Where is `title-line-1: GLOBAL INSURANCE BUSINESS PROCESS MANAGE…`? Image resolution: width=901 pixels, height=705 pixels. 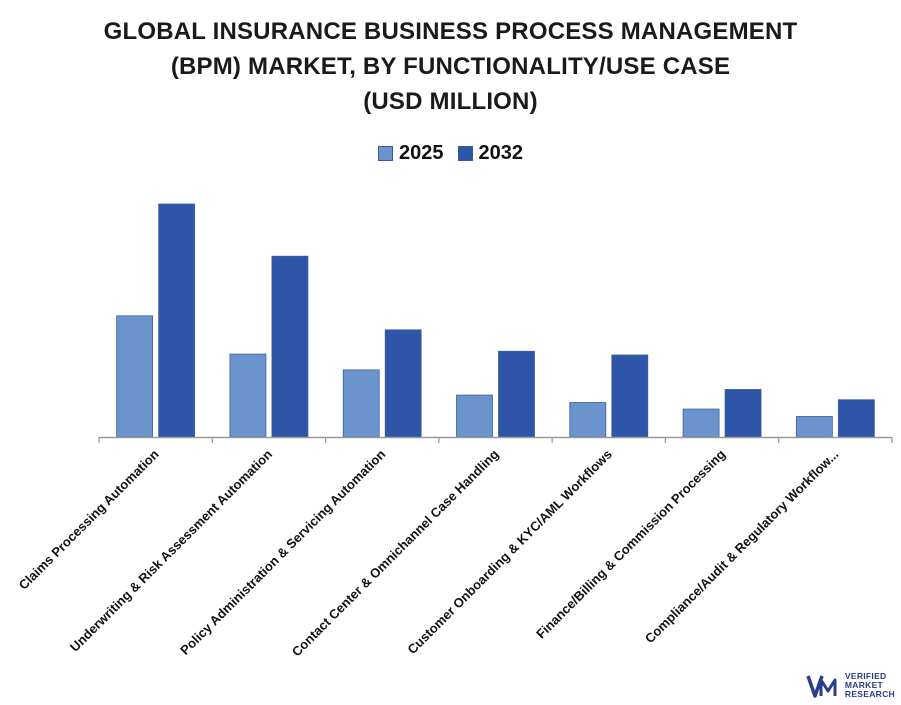
title-line-1: GLOBAL INSURANCE BUSINESS PROCESS MANAGE… is located at coordinates (450, 31).